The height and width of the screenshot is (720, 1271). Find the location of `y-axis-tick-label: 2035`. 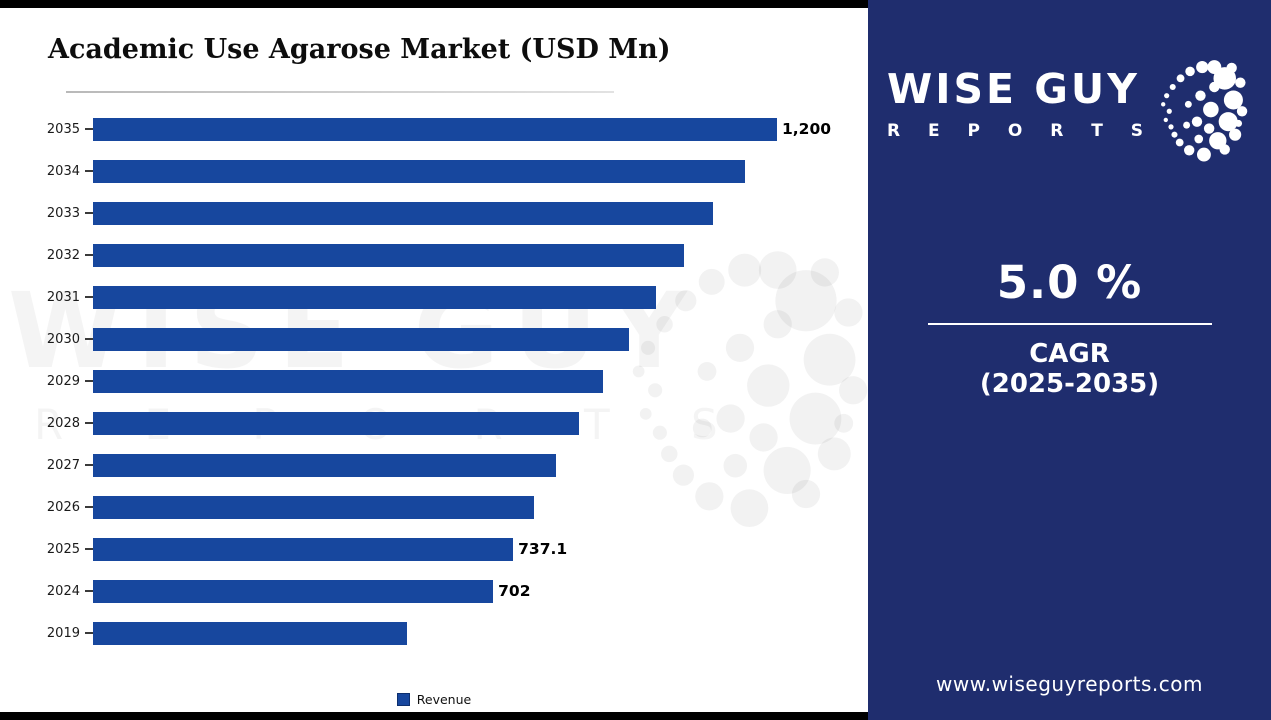

y-axis-tick-label: 2035 is located at coordinates (63, 129).